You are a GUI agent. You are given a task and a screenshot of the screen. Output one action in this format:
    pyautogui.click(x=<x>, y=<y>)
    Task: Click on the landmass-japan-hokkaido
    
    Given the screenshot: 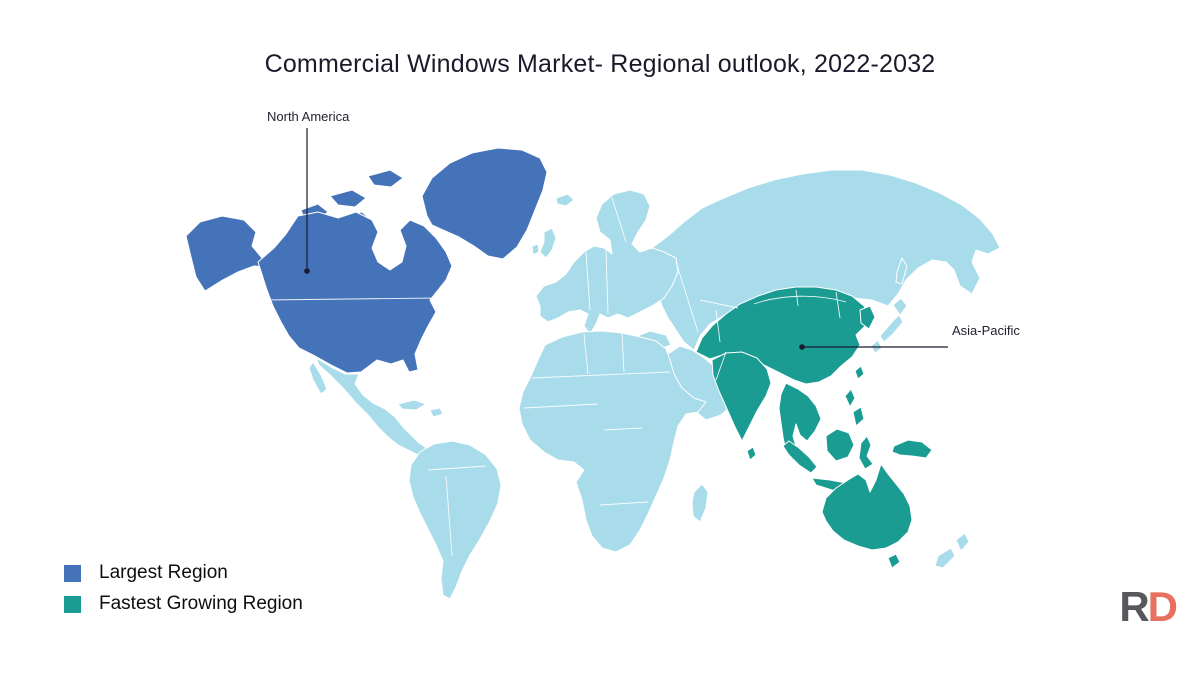 What is the action you would take?
    pyautogui.click(x=900, y=306)
    